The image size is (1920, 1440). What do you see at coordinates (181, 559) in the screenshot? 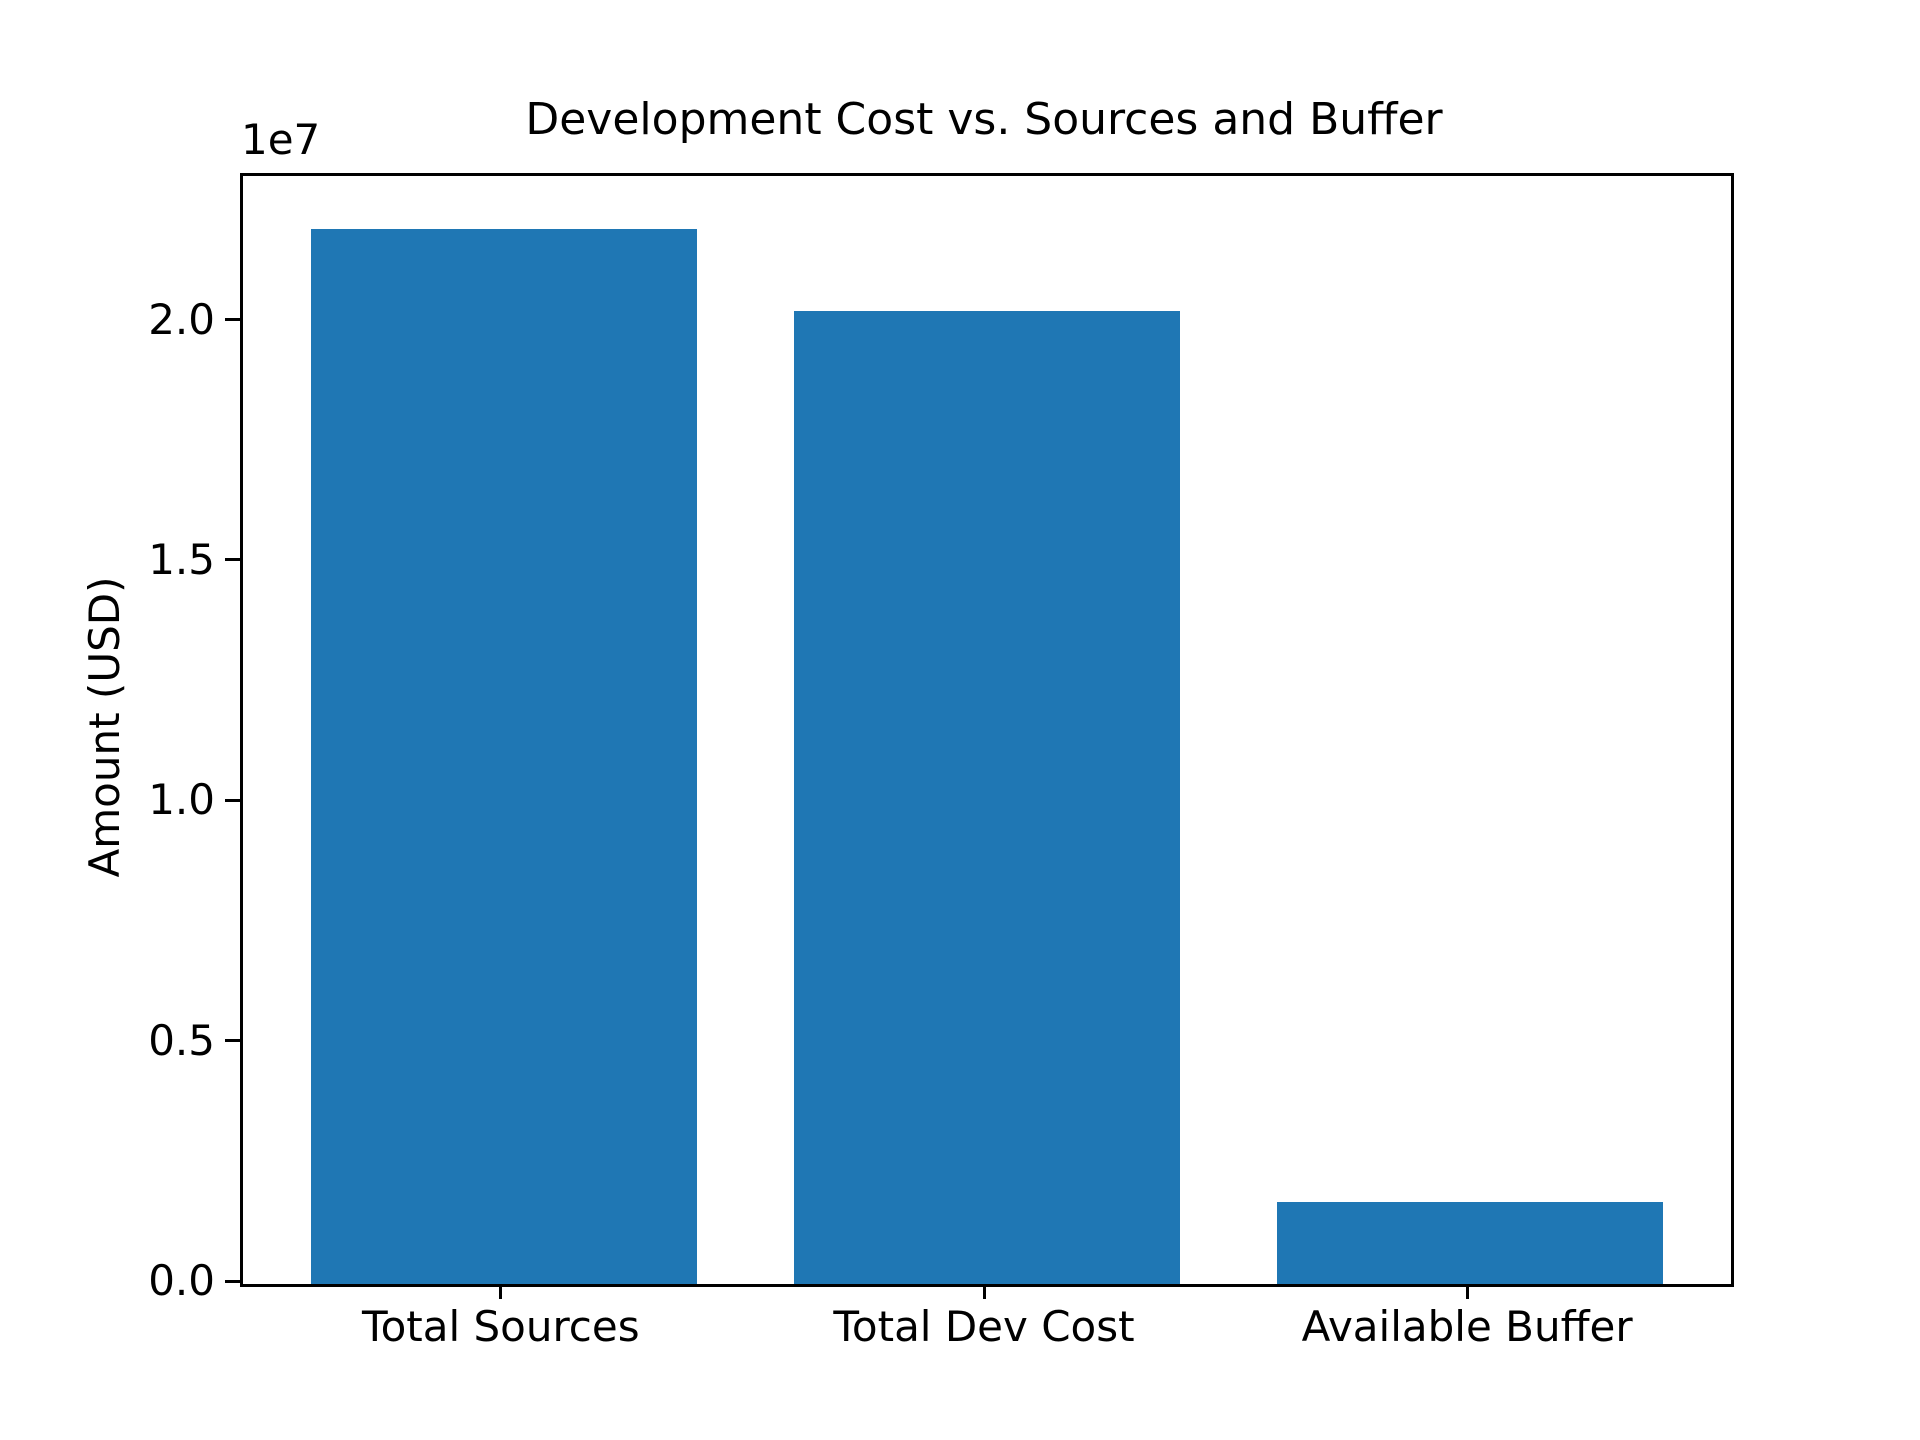
I see `y-tick-label: 1.5` at bounding box center [181, 559].